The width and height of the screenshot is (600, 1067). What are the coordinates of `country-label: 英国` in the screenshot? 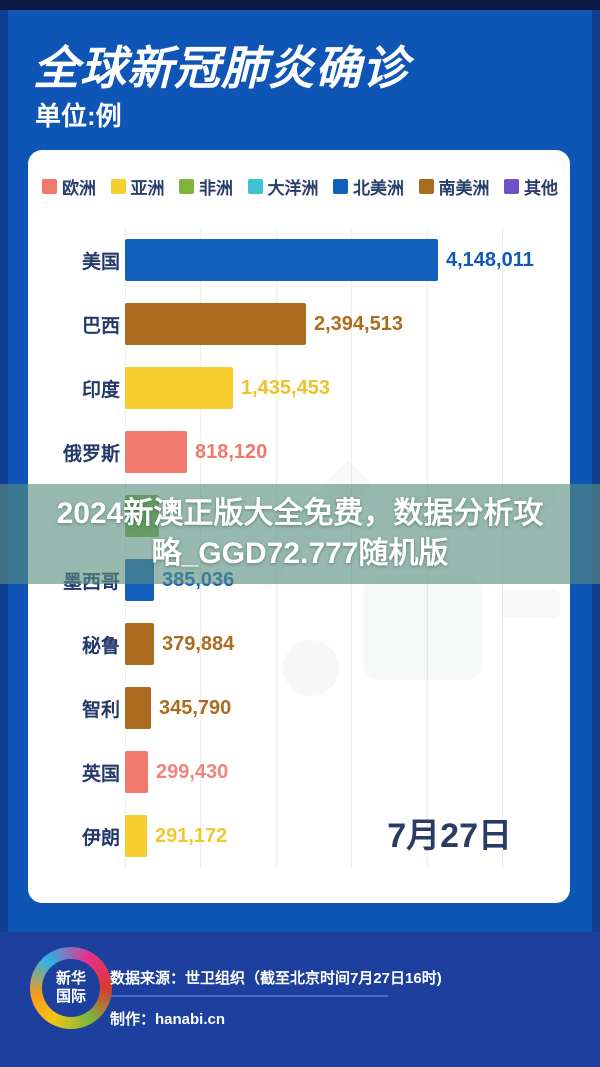 It's located at (100, 774).